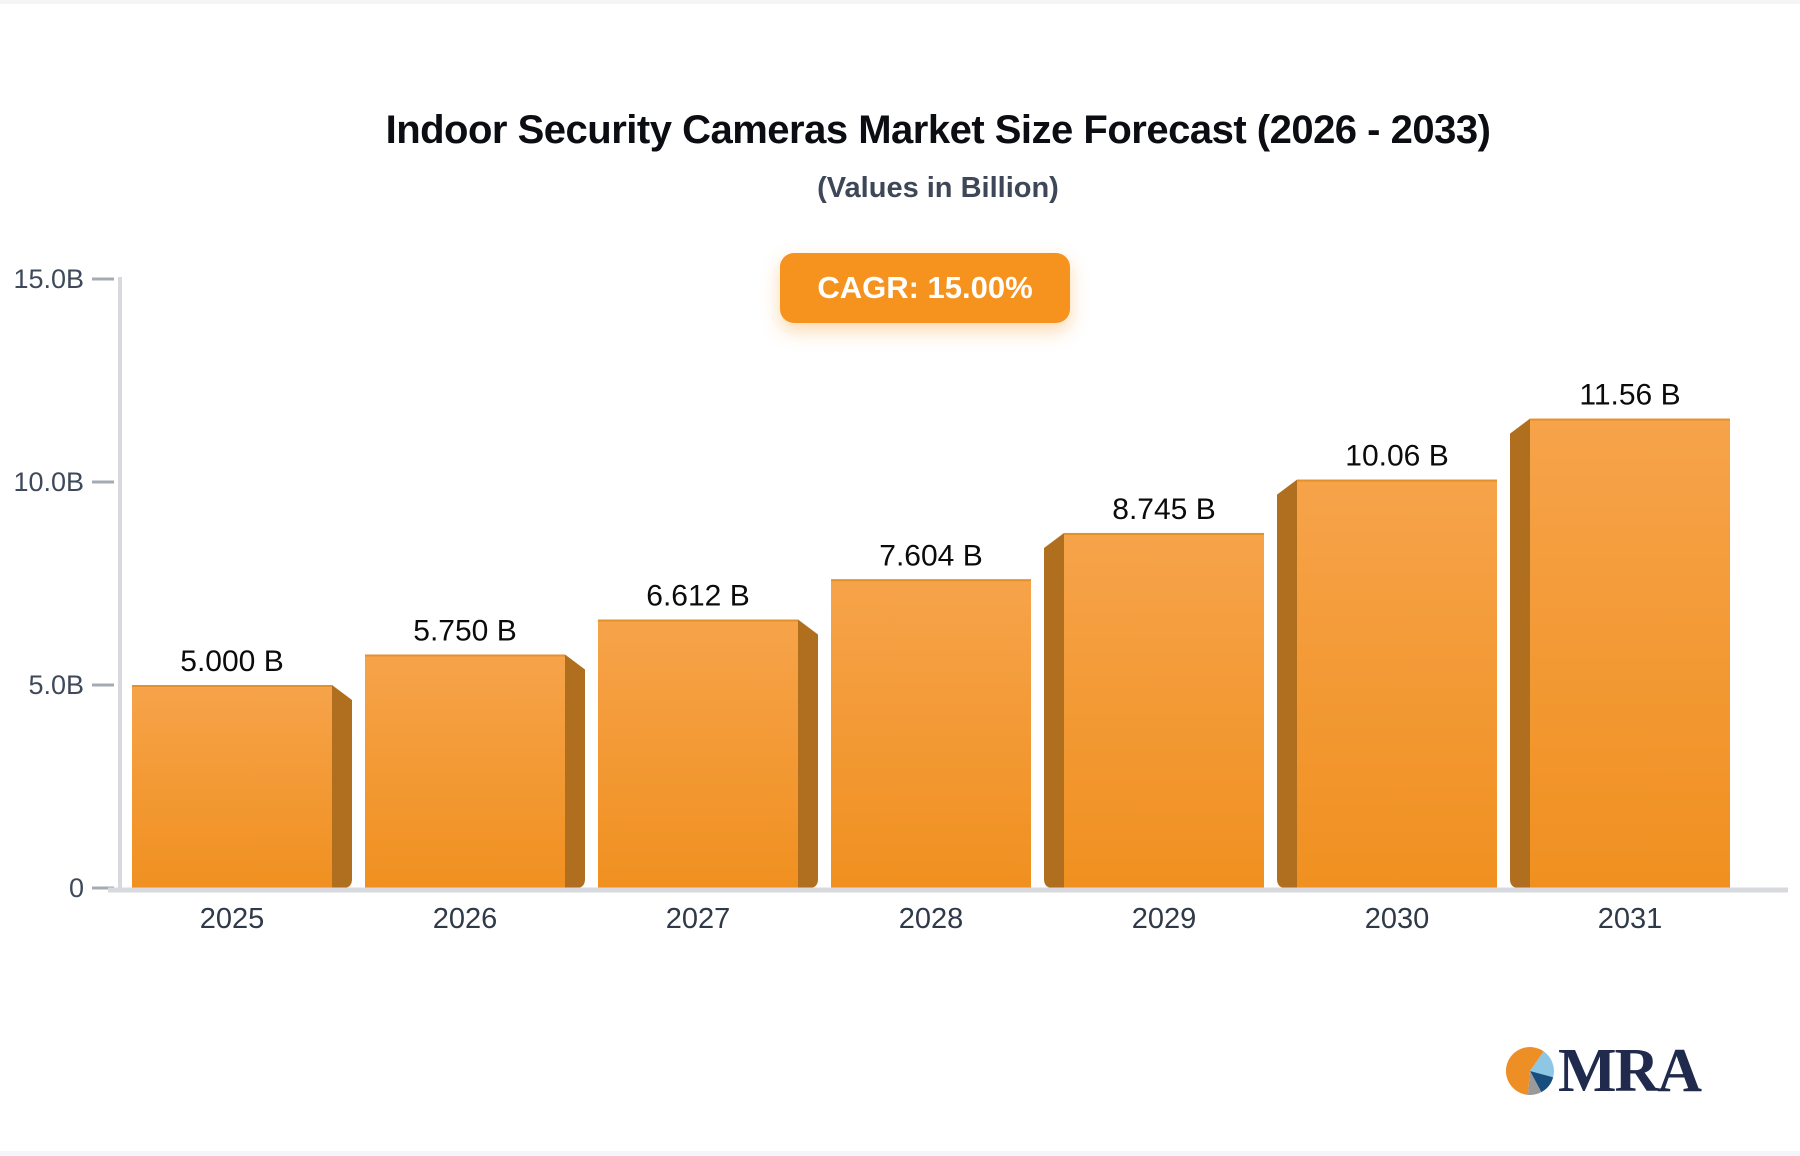 The image size is (1800, 1156). Describe the element at coordinates (232, 919) in the screenshot. I see `x-axis-label: 2025` at that location.